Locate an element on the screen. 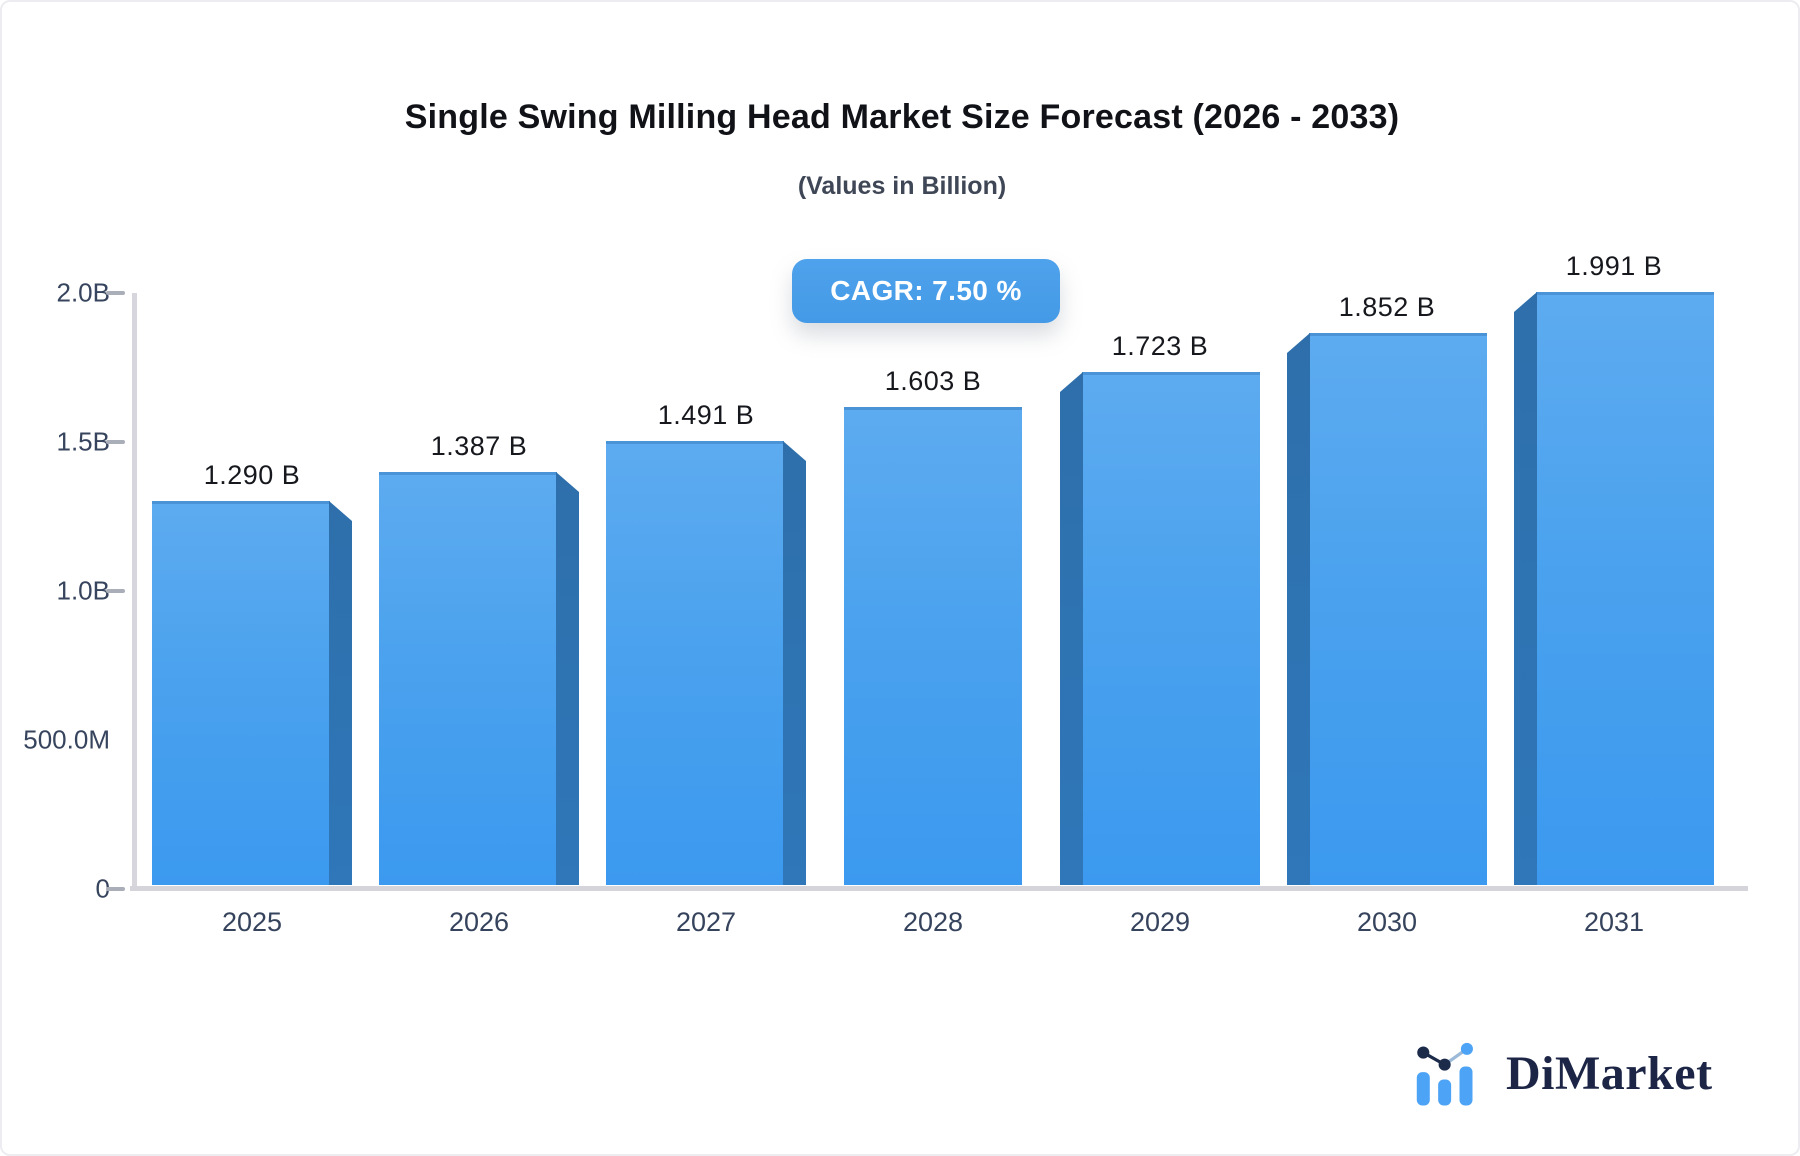 Image resolution: width=1800 pixels, height=1156 pixels. bar-2026 is located at coordinates (479, 678).